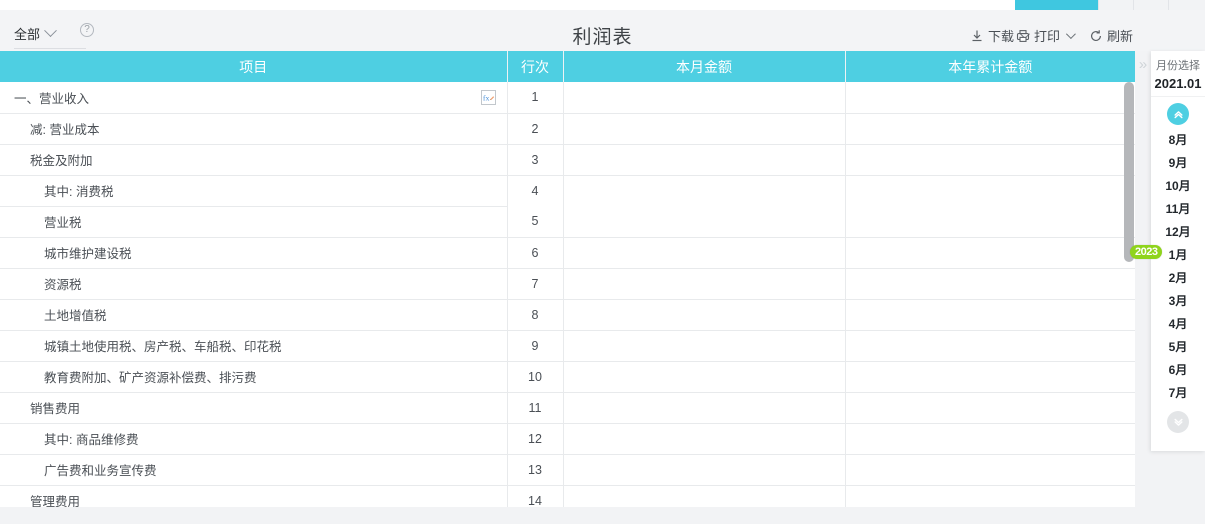 The height and width of the screenshot is (524, 1205). Describe the element at coordinates (1178, 186) in the screenshot. I see `month-item: 10月` at that location.